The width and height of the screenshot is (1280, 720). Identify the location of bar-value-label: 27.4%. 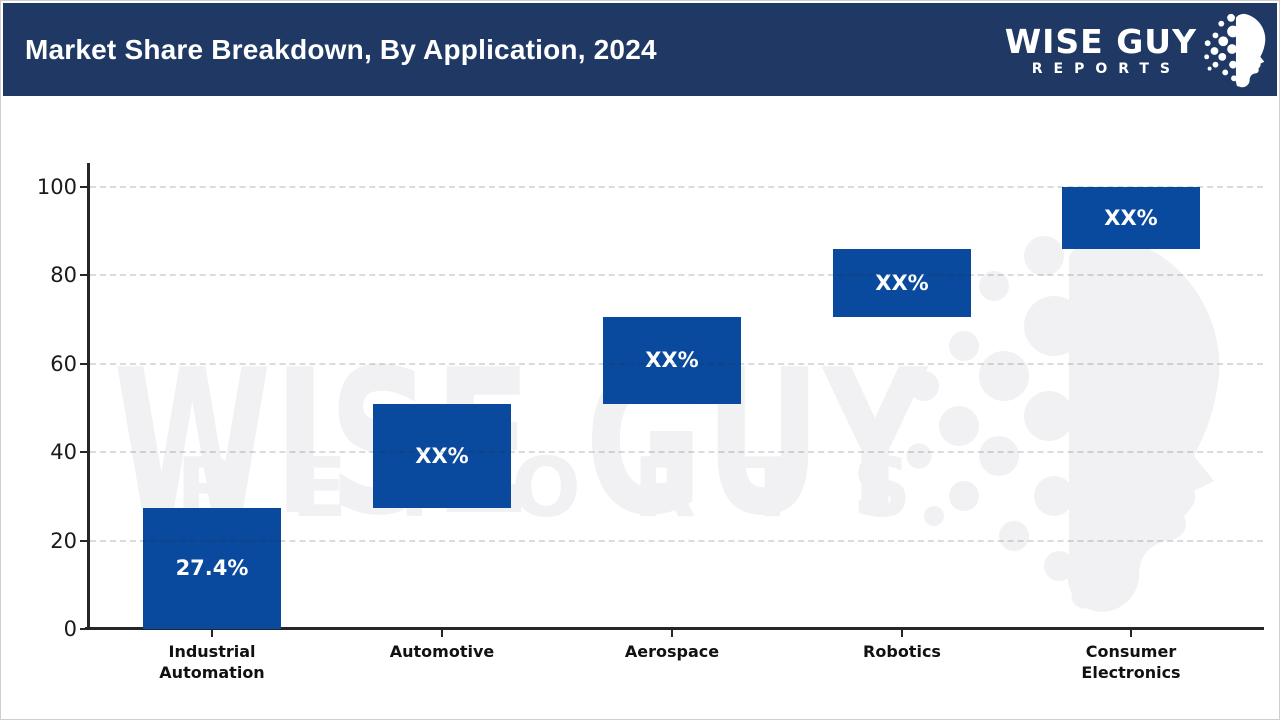
(212, 568).